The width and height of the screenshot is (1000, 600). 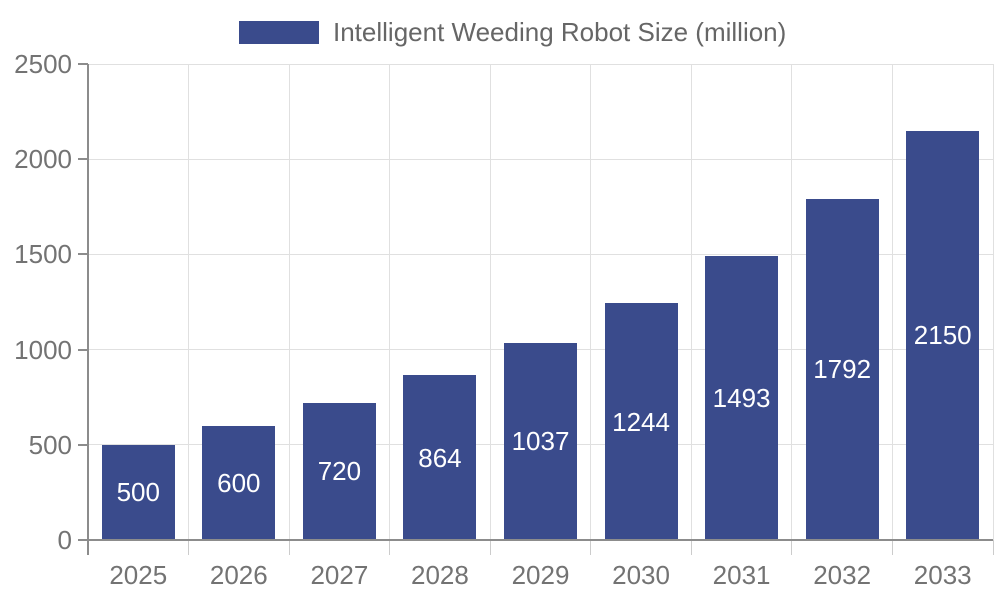 I want to click on legend-label: Intelligent Weeding Robot Size (million), so click(x=560, y=32).